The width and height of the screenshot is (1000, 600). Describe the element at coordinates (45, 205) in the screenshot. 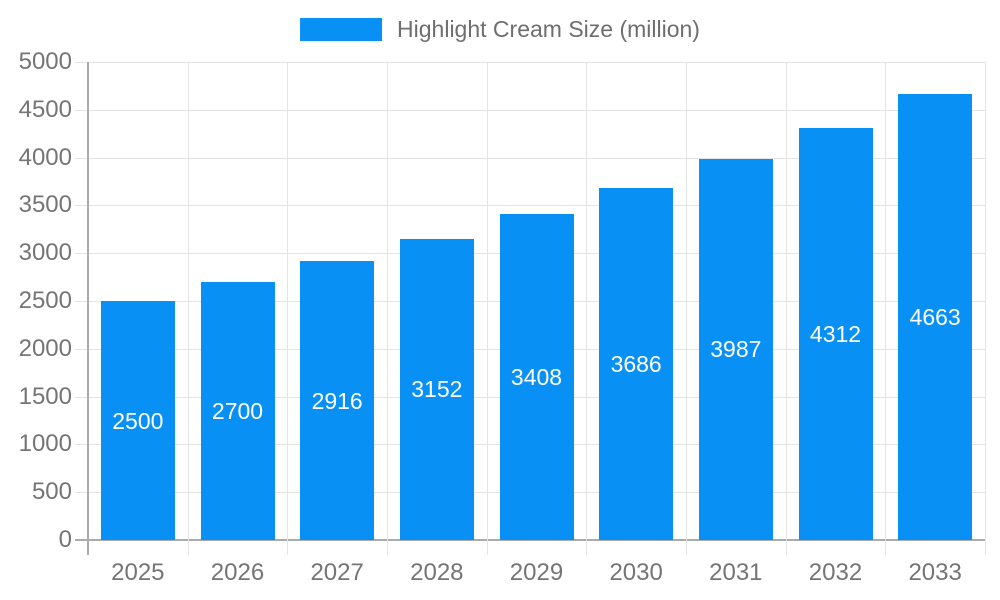

I see `y-tick-label: 3500` at that location.